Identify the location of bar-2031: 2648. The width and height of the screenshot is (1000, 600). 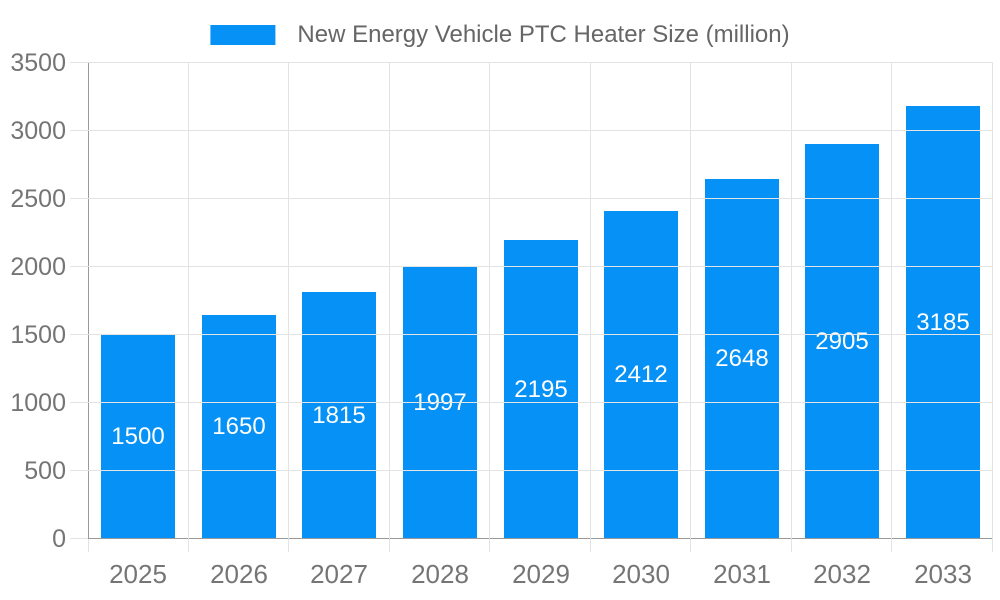
(742, 359).